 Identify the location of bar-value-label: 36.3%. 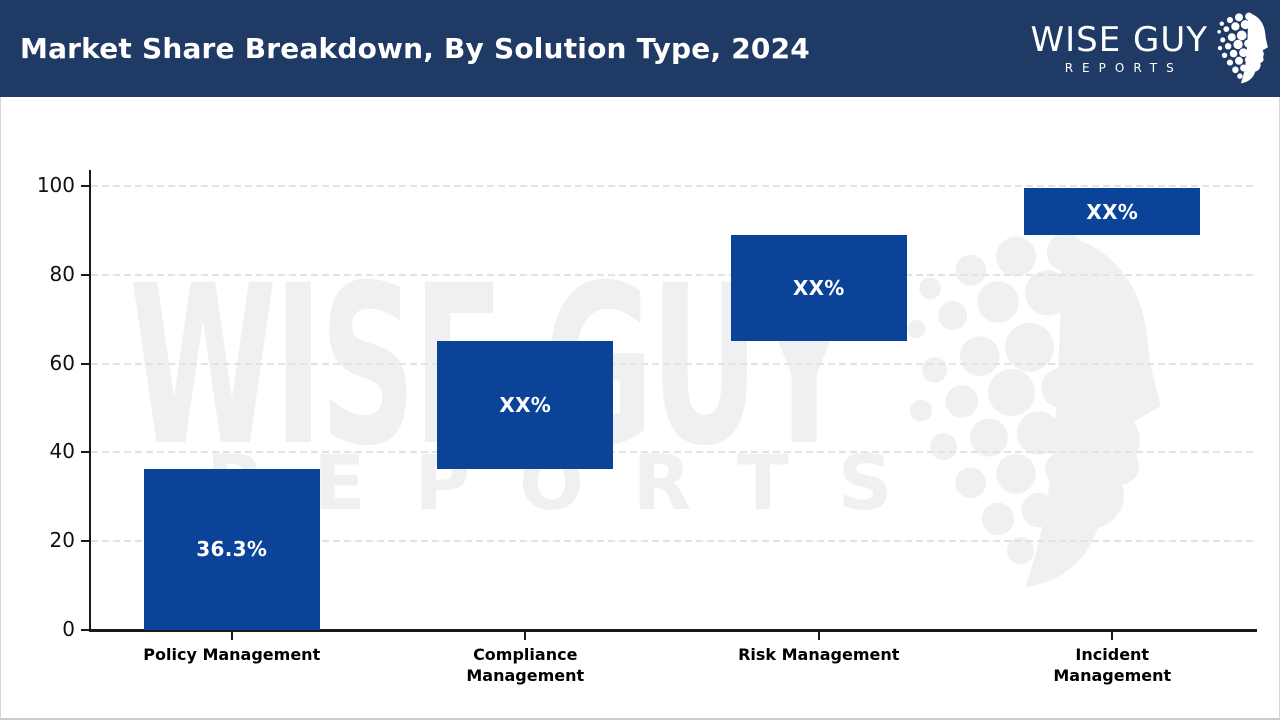
(232, 549).